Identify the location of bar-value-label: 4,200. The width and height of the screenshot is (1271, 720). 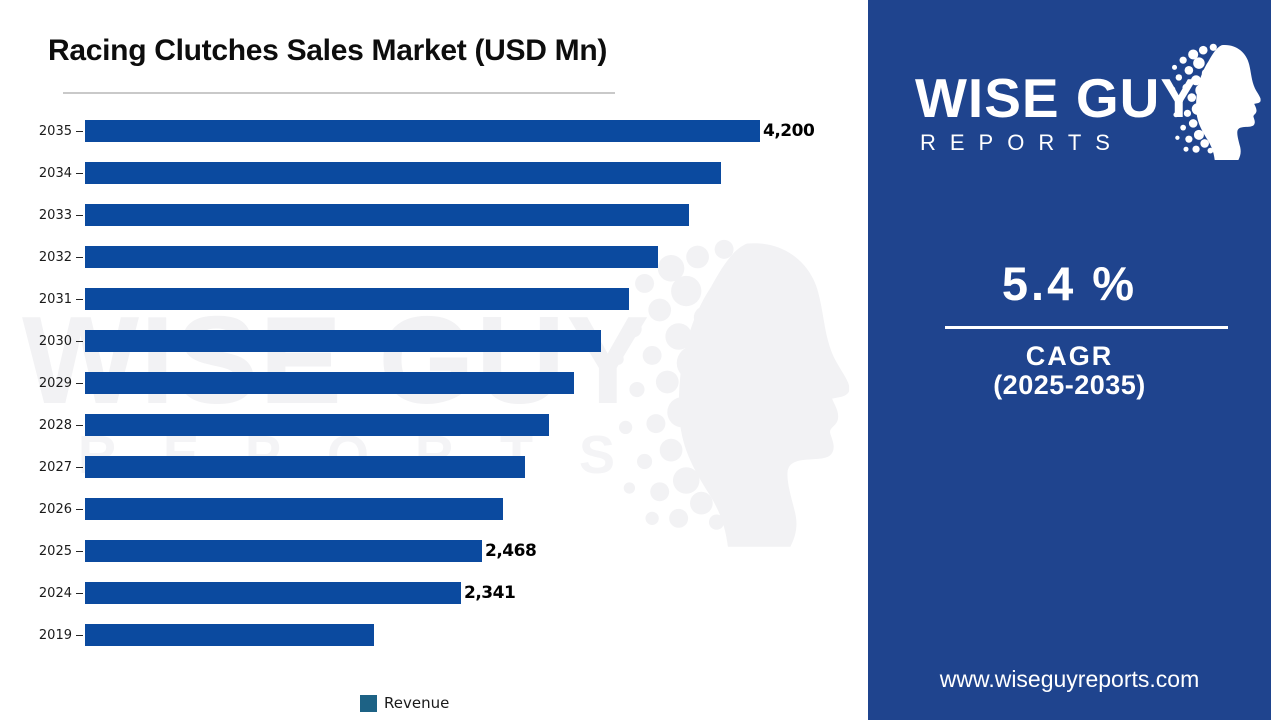
(789, 131).